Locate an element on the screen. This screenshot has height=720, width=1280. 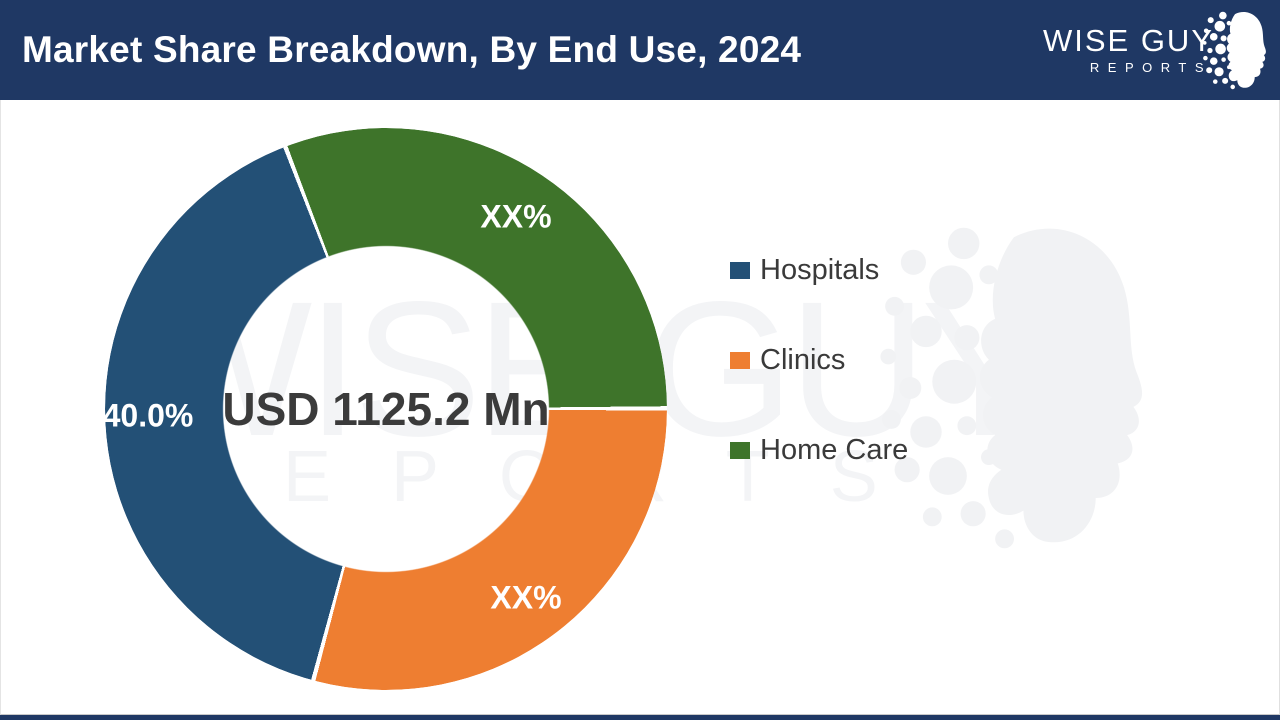
legend: Hospitals Clinics Home Care is located at coordinates (819, 360).